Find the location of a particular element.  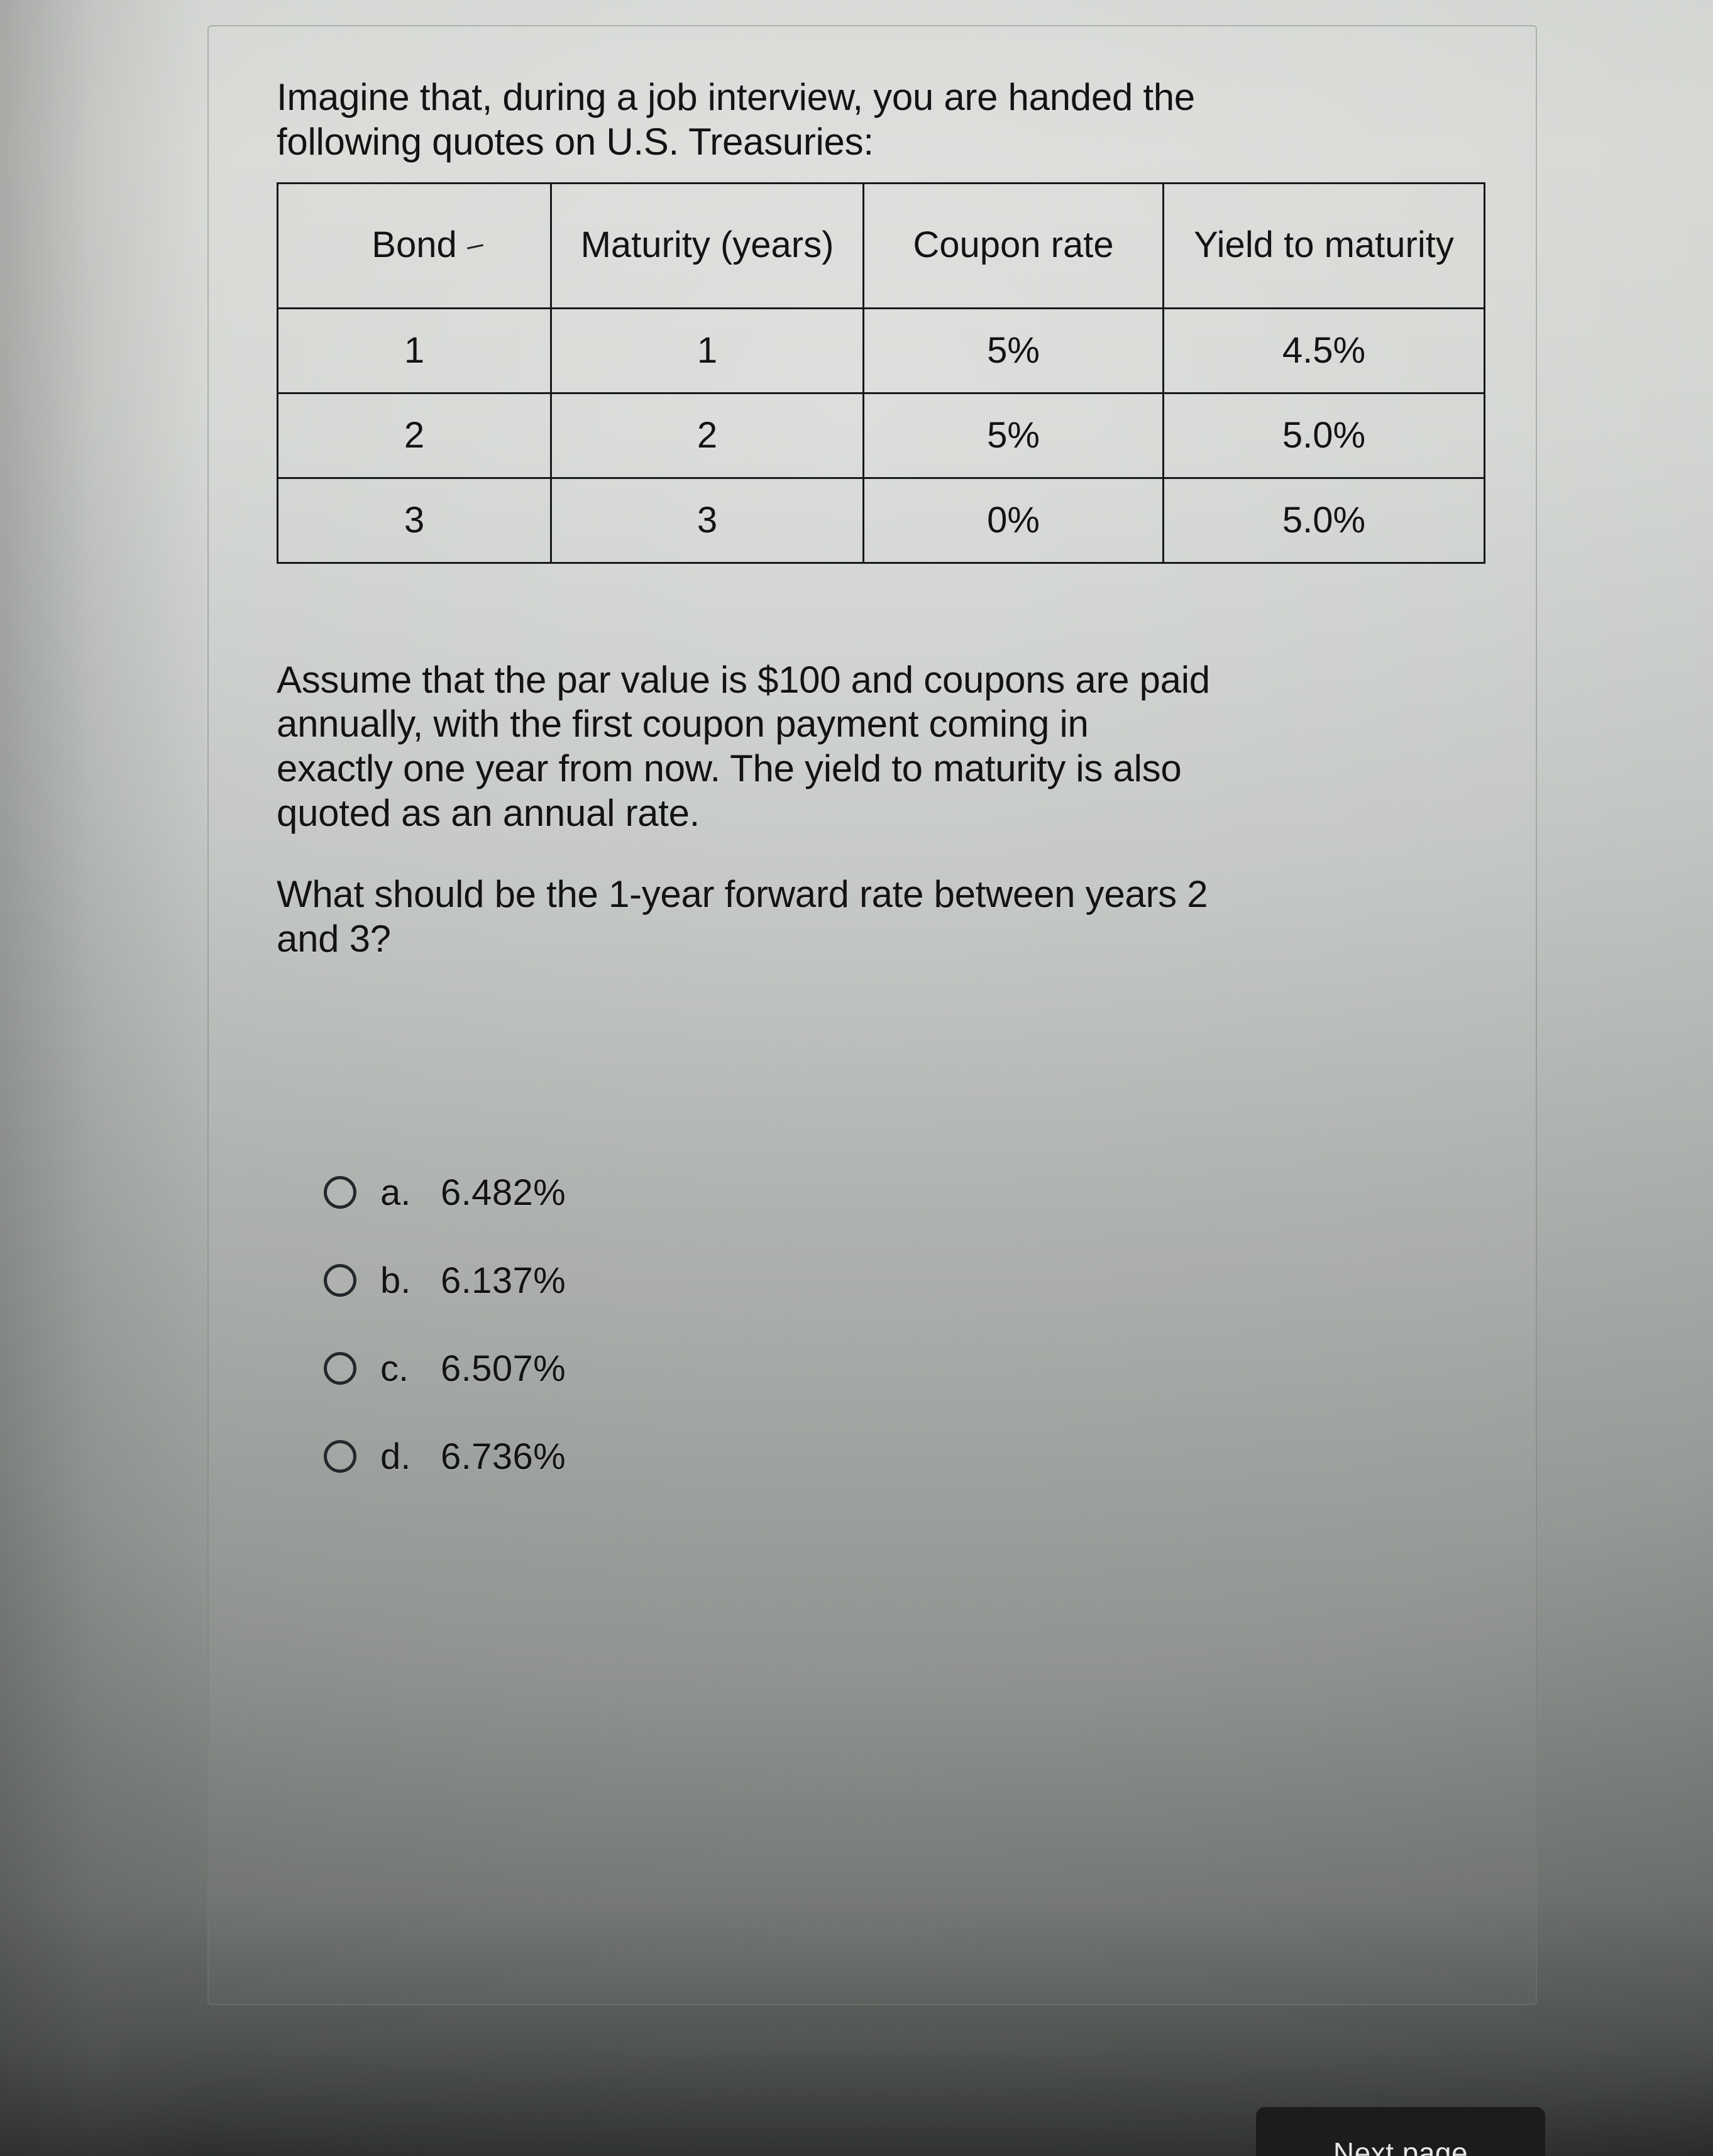

option-c-letter: c. is located at coordinates (395, 1368).